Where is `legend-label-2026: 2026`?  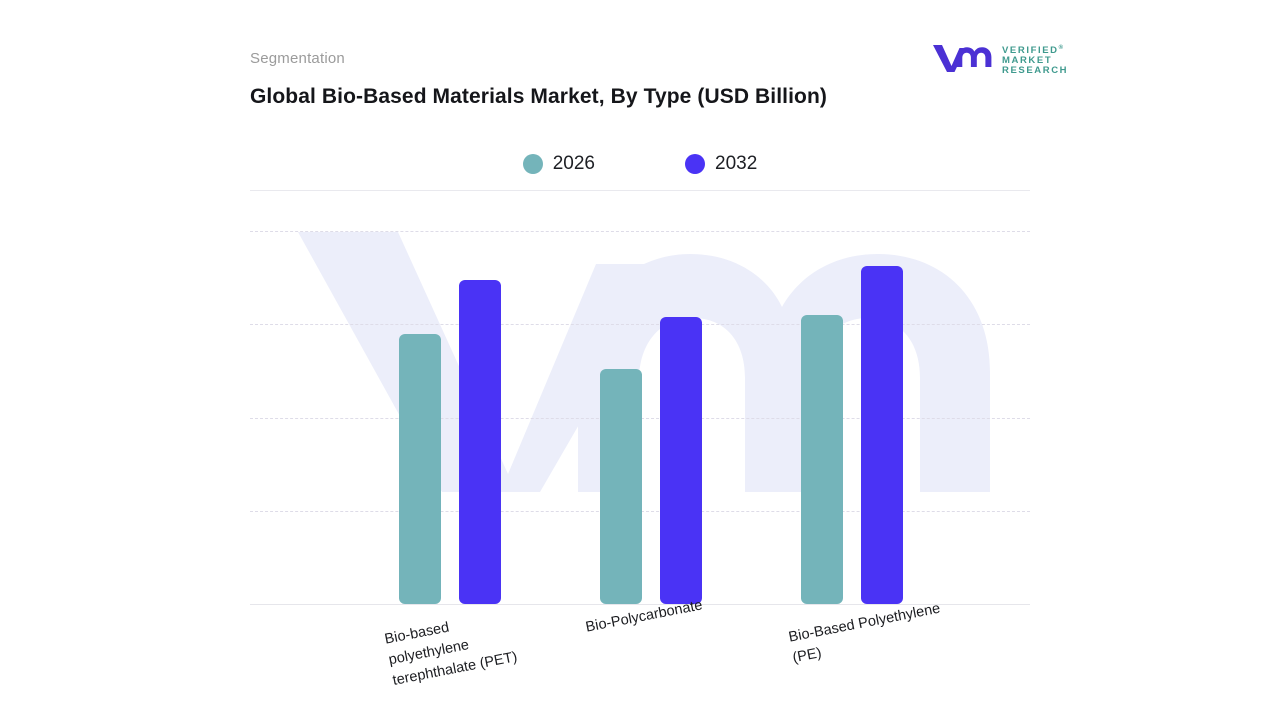 legend-label-2026: 2026 is located at coordinates (573, 163).